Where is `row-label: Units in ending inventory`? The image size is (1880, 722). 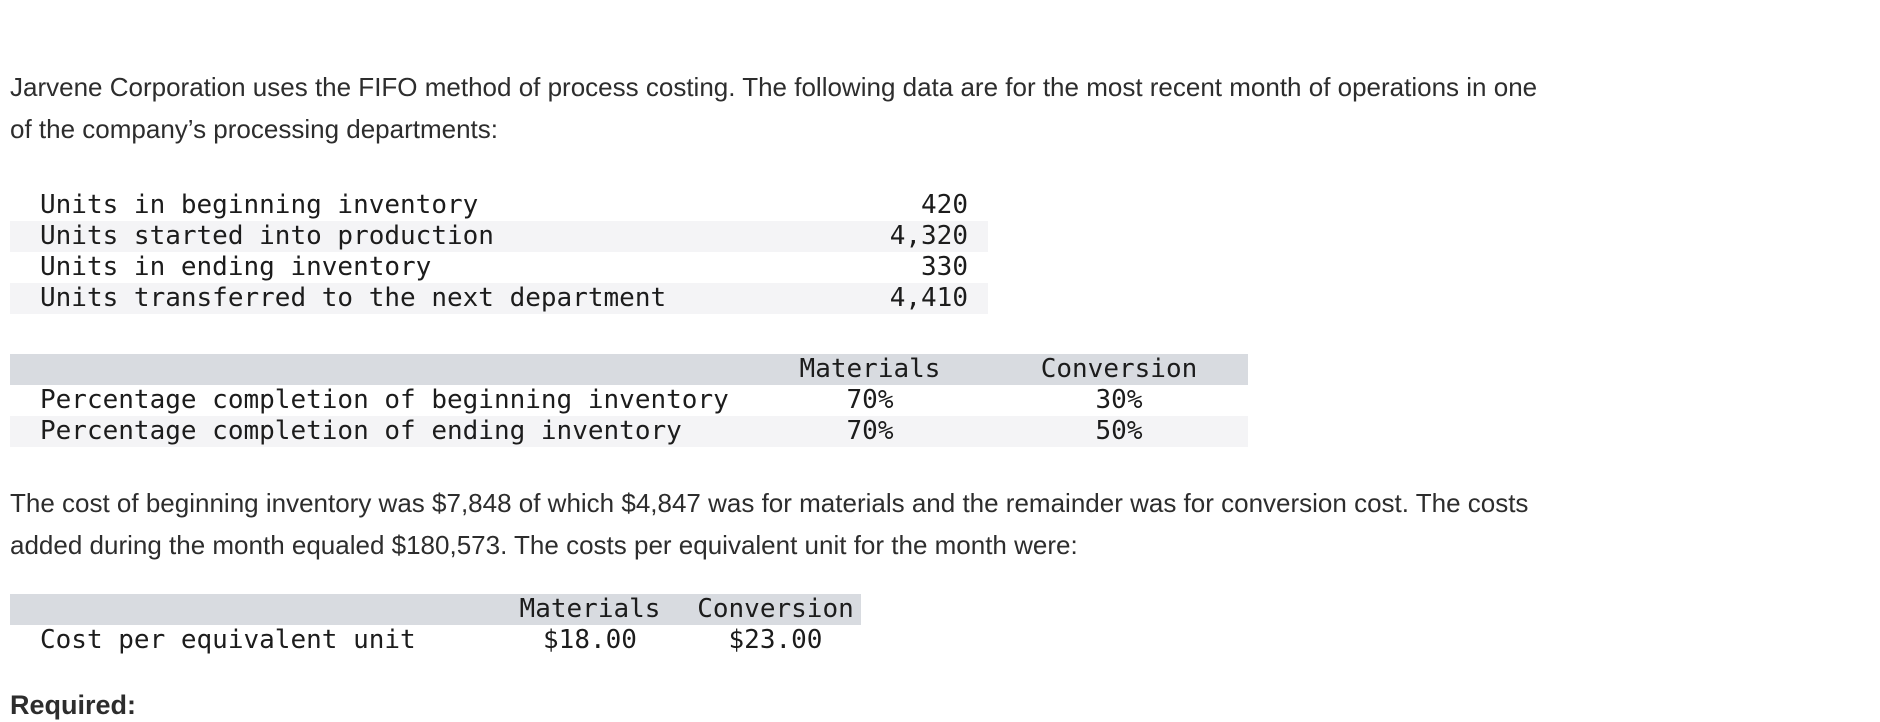 row-label: Units in ending inventory is located at coordinates (236, 267).